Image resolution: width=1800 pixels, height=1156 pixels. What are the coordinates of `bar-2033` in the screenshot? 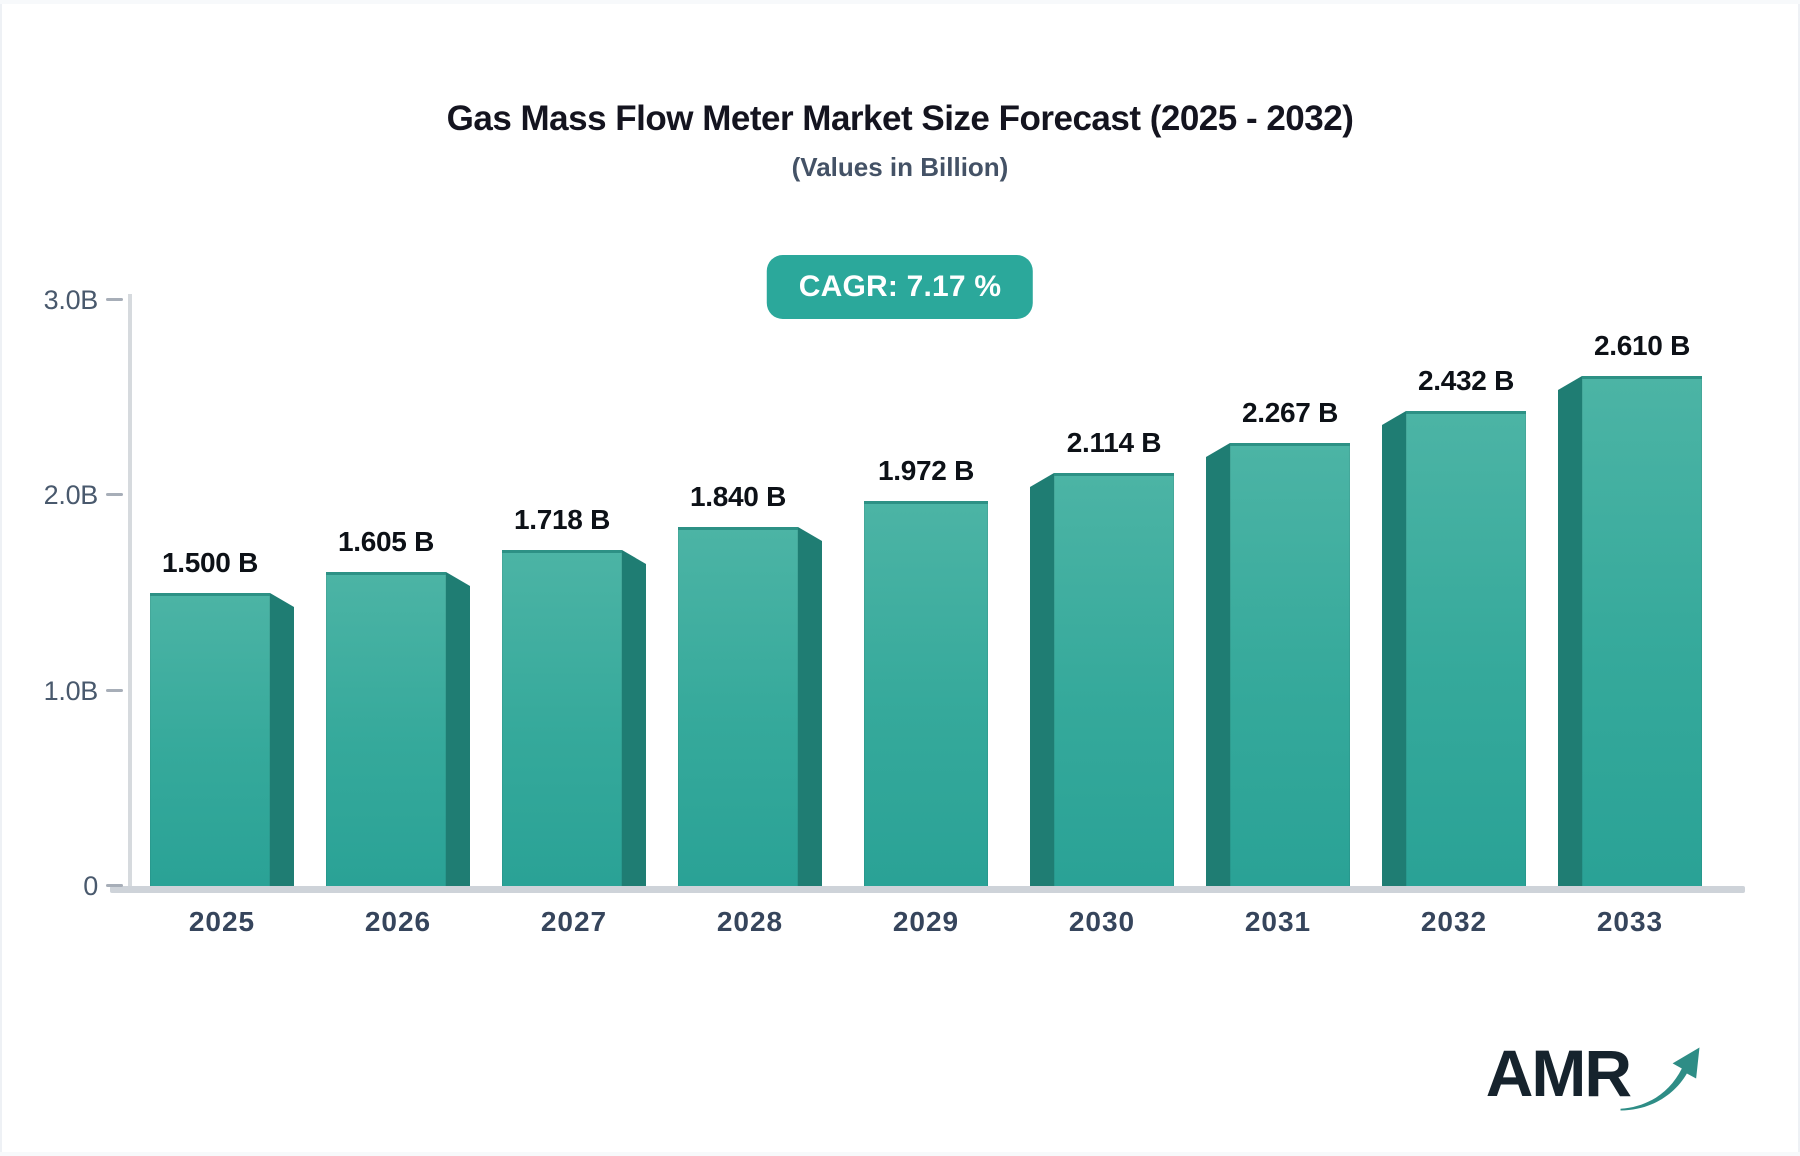 It's located at (1630, 631).